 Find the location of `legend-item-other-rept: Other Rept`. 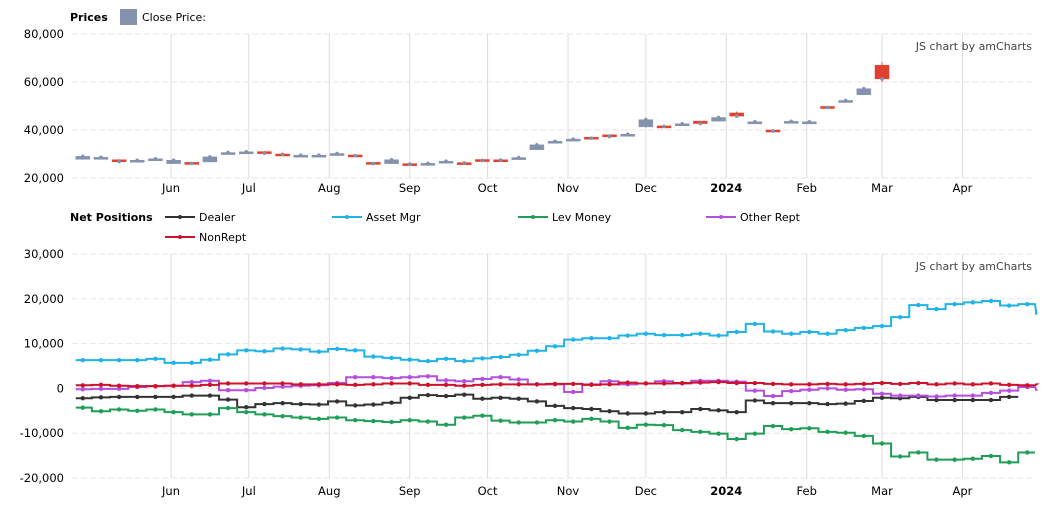

legend-item-other-rept: Other Rept is located at coordinates (753, 217).